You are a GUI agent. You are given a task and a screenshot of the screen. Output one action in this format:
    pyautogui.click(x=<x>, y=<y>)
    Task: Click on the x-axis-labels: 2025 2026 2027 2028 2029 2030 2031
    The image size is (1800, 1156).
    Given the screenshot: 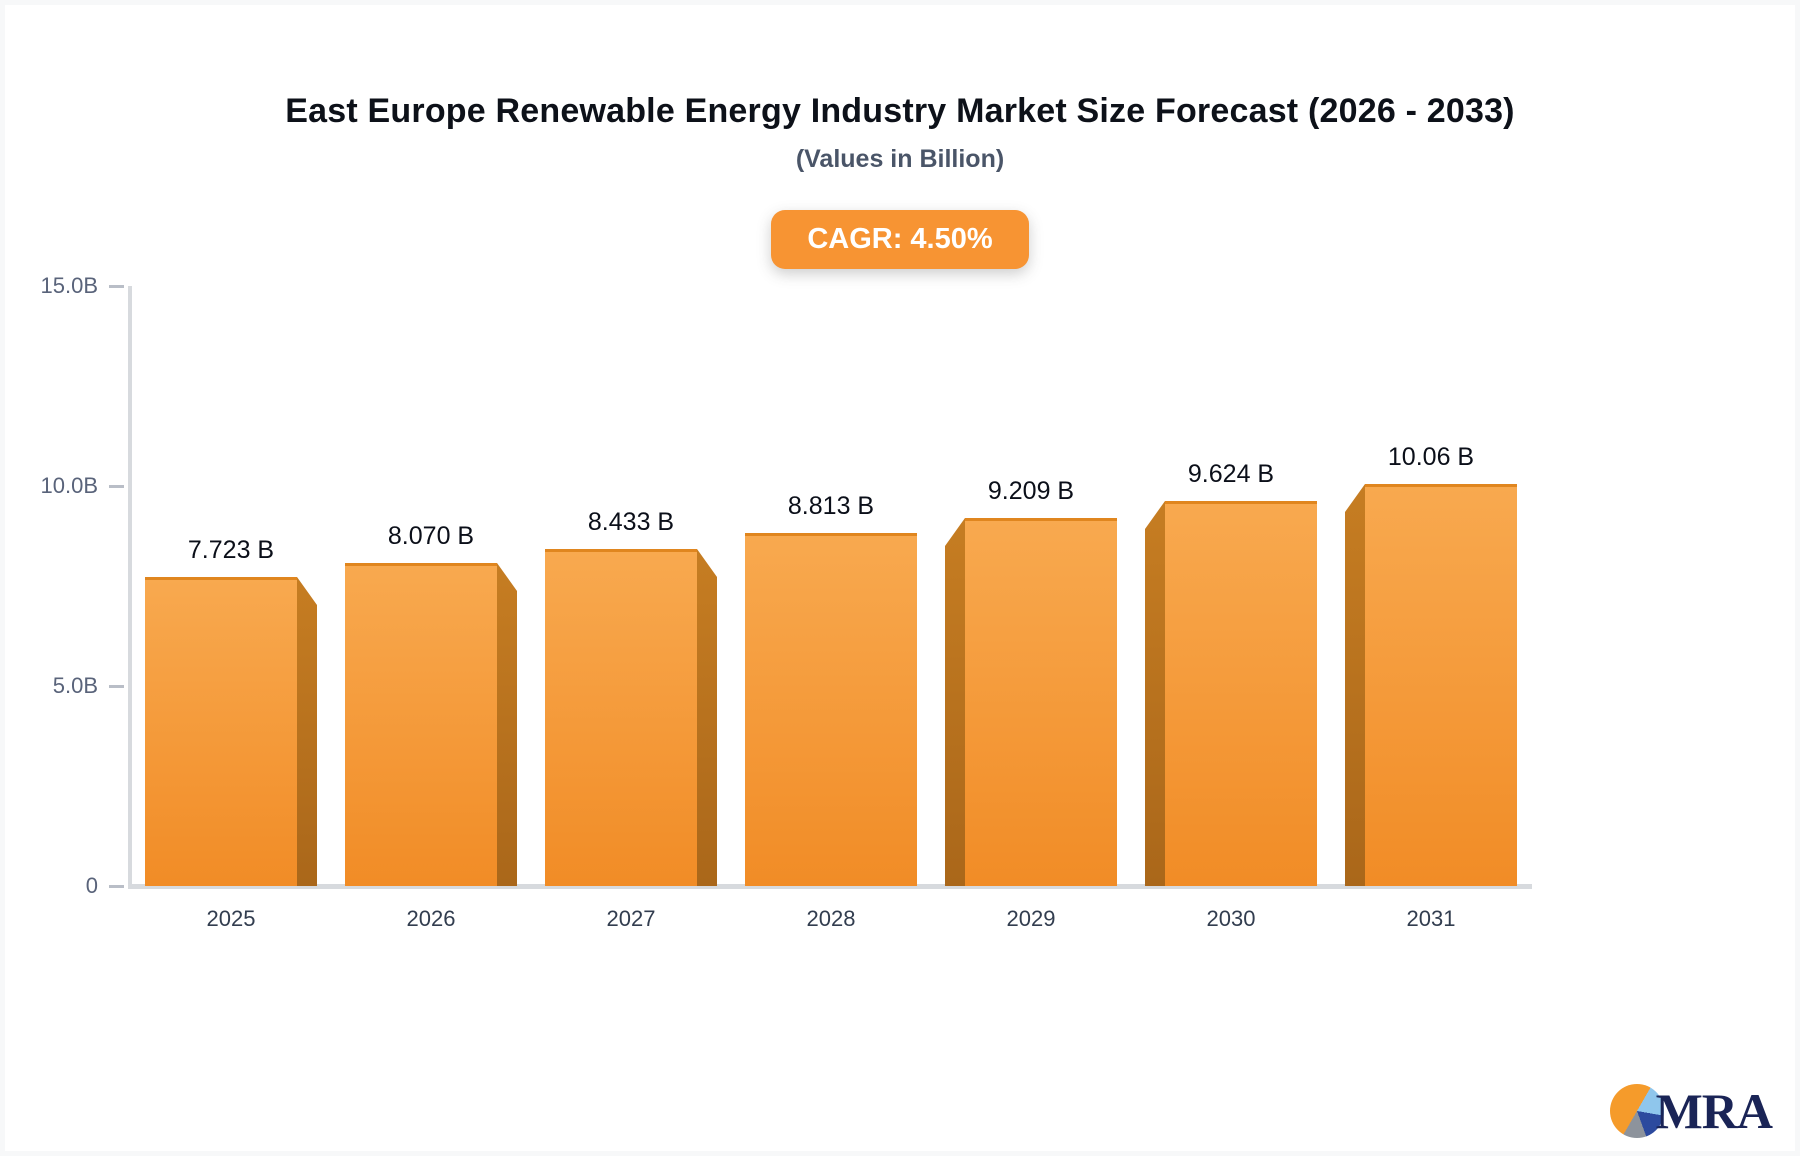 What is the action you would take?
    pyautogui.click(x=831, y=919)
    